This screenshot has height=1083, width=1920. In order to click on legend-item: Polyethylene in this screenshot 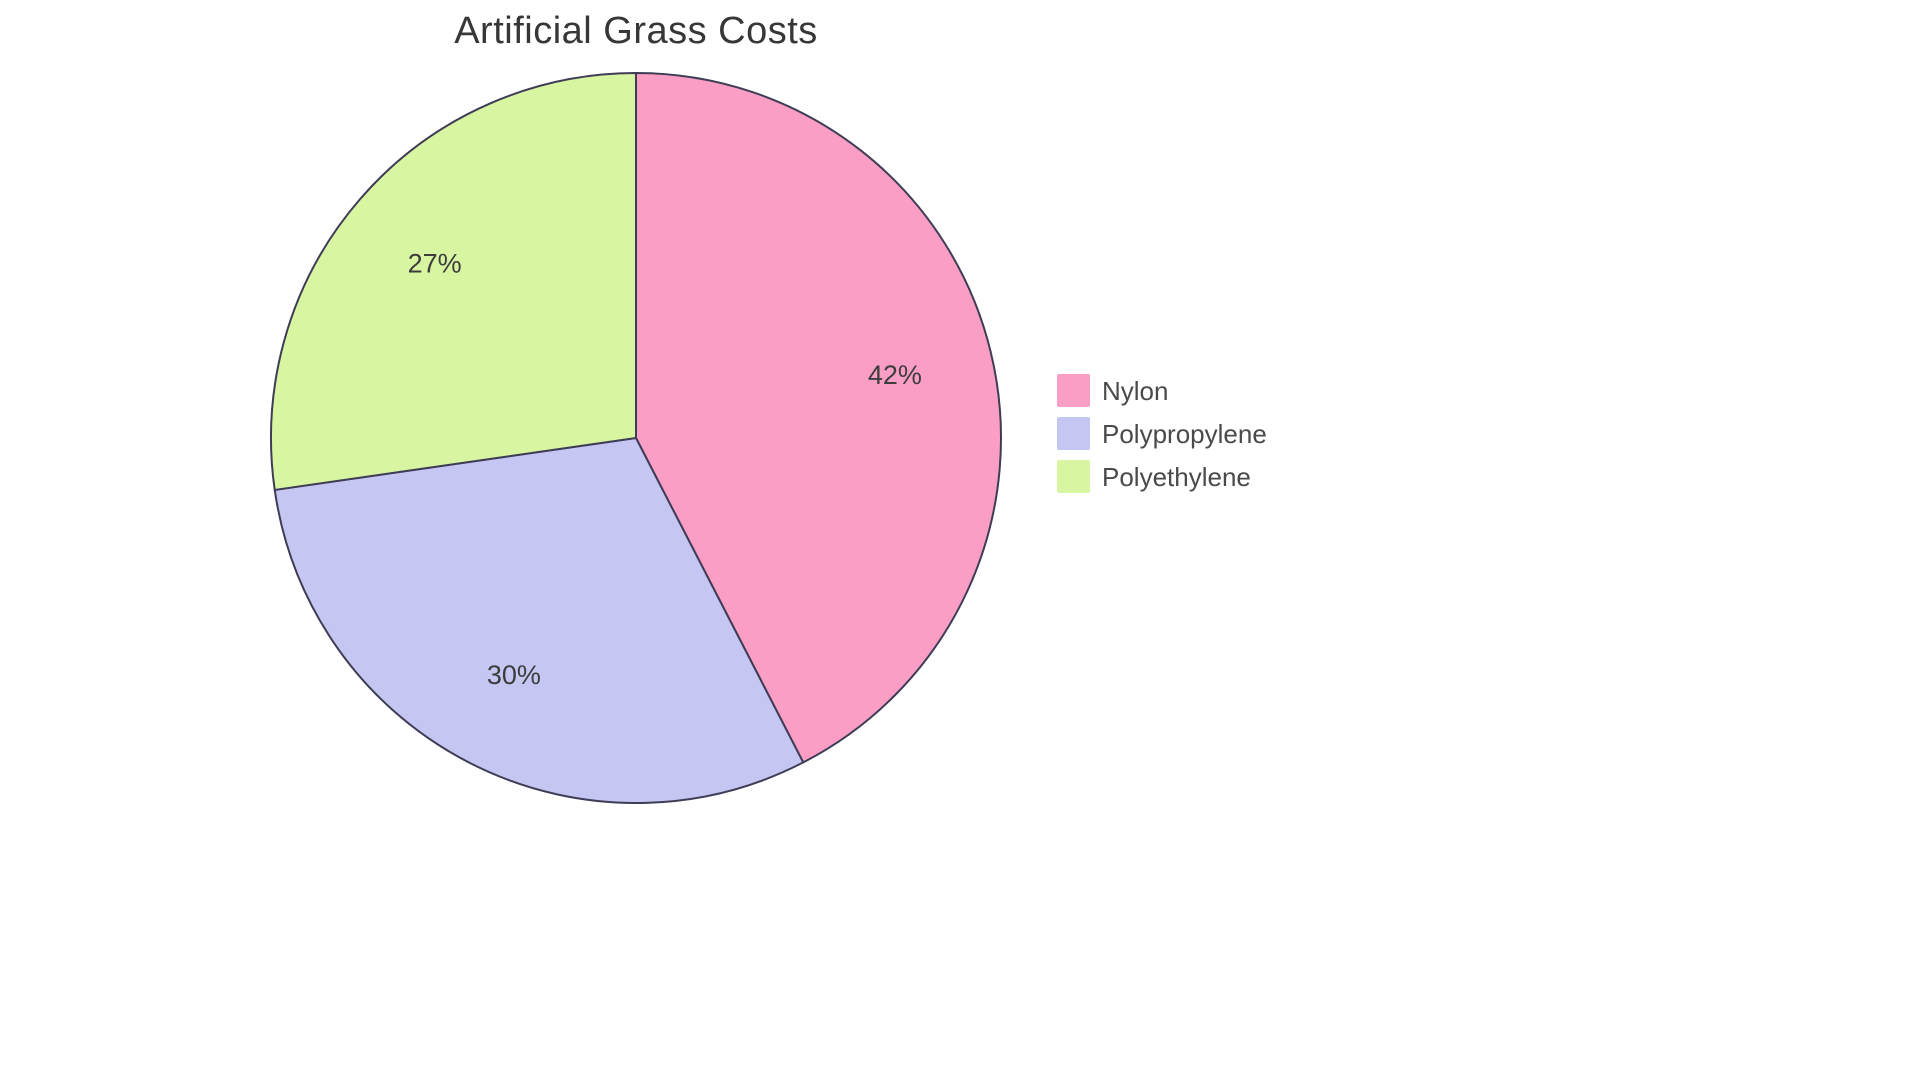, I will do `click(1162, 476)`.